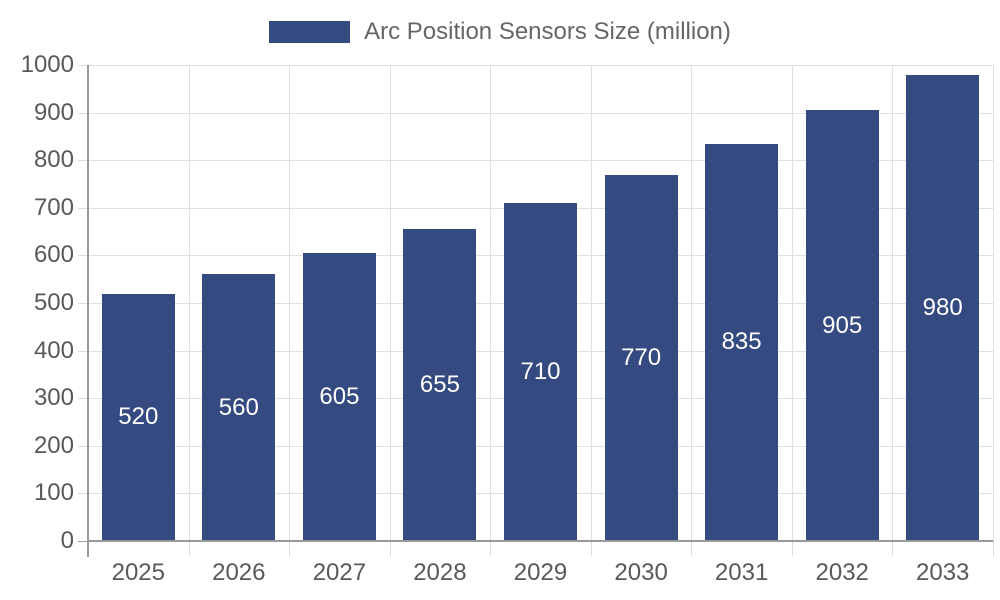 The height and width of the screenshot is (600, 1000). Describe the element at coordinates (53, 398) in the screenshot. I see `y-axis-tick-label: 300` at that location.